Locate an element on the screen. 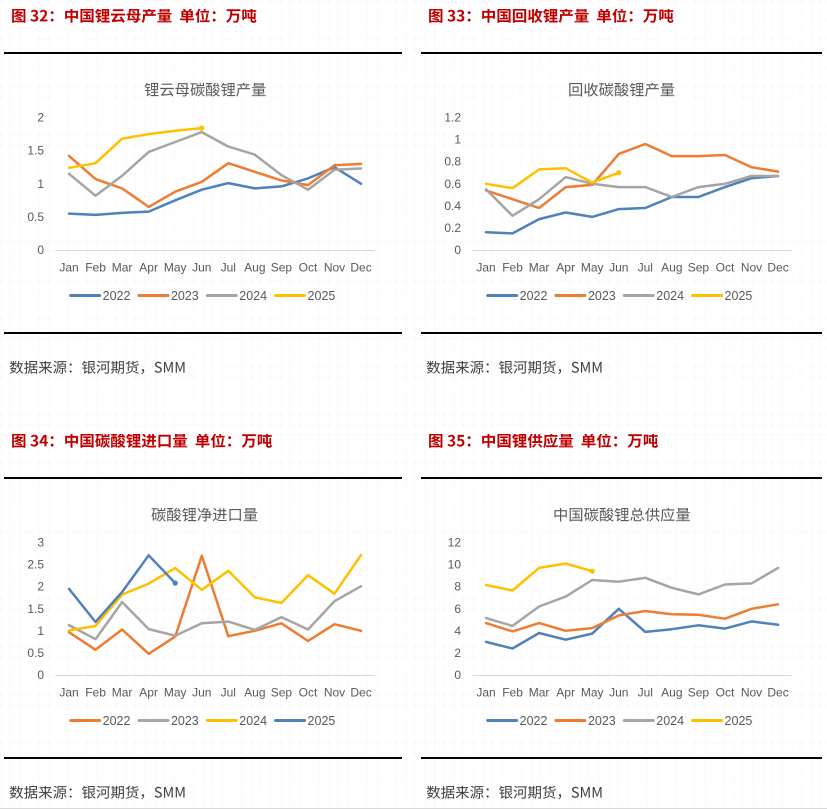 This screenshot has height=809, width=827. x-tick-label: Aug is located at coordinates (671, 268).